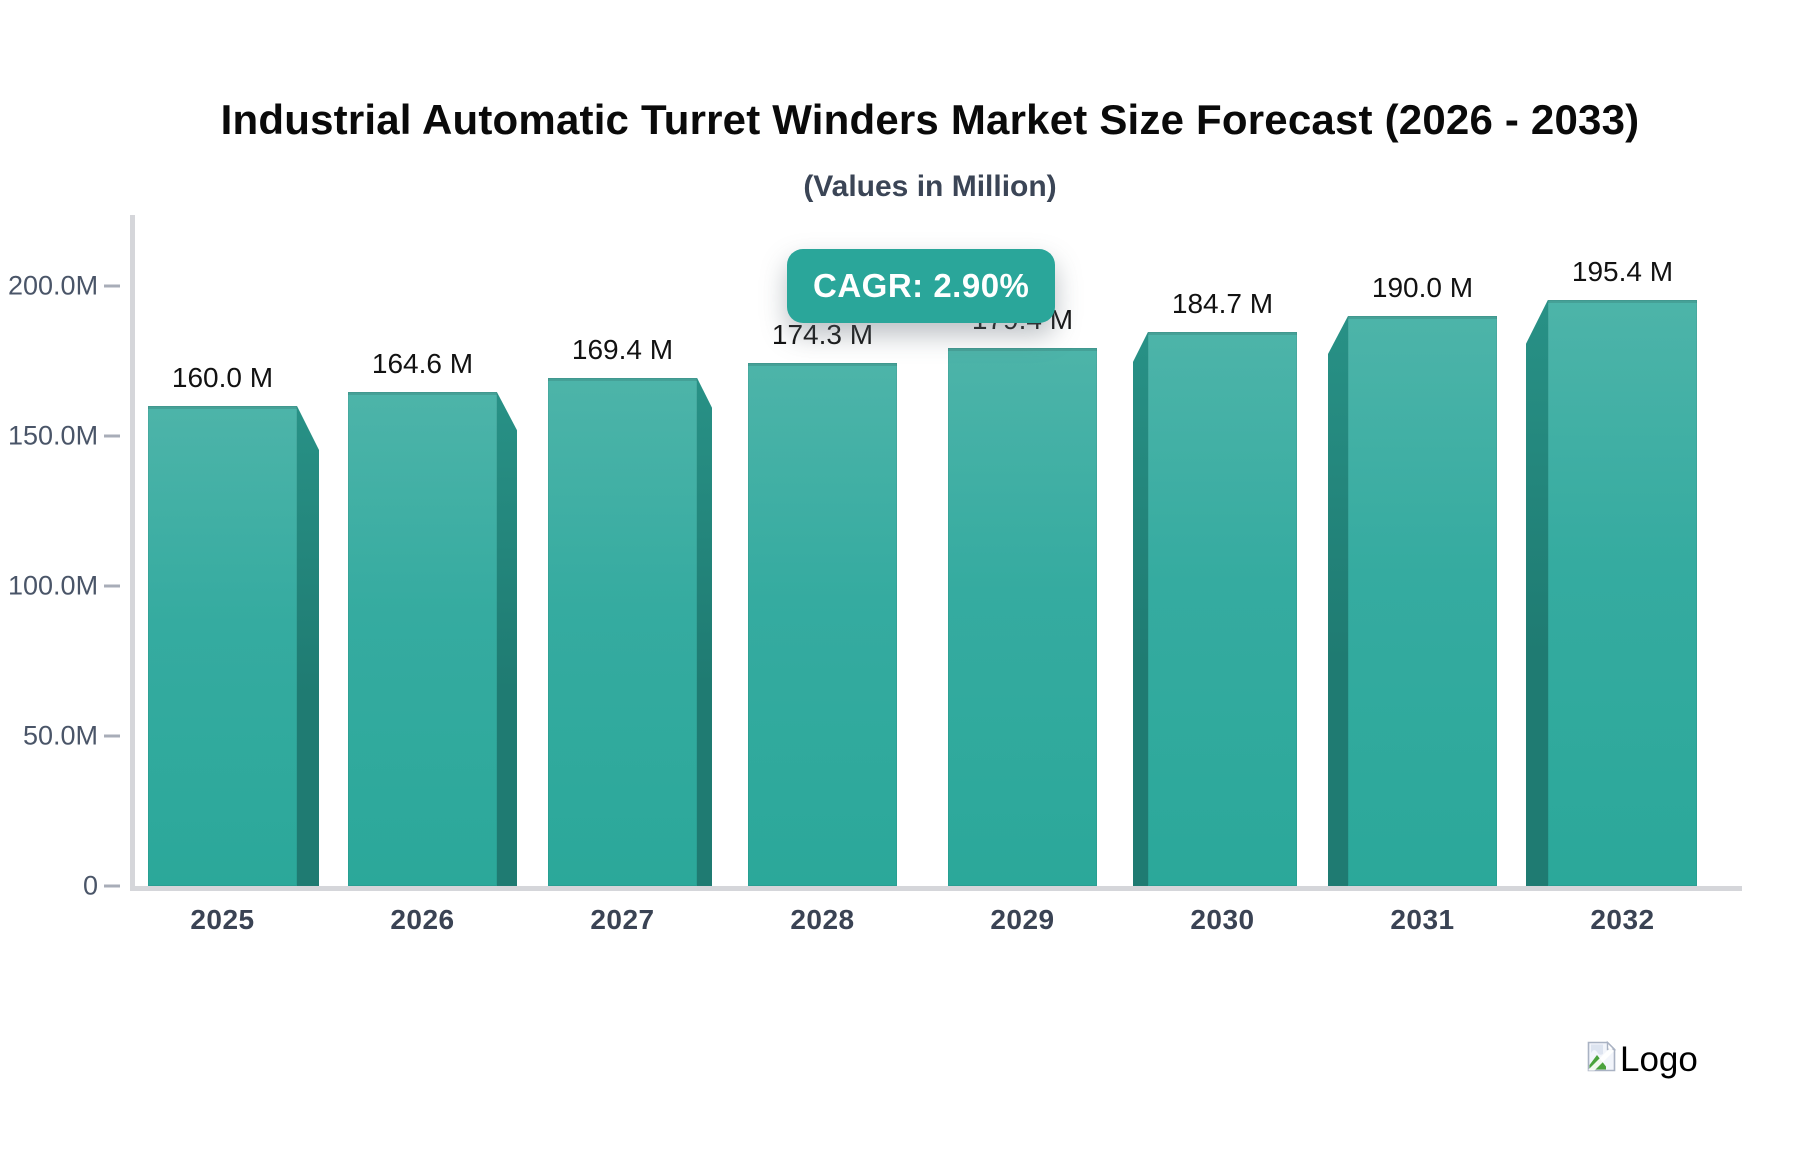  What do you see at coordinates (1422, 919) in the screenshot?
I see `x-axis-label: 2031` at bounding box center [1422, 919].